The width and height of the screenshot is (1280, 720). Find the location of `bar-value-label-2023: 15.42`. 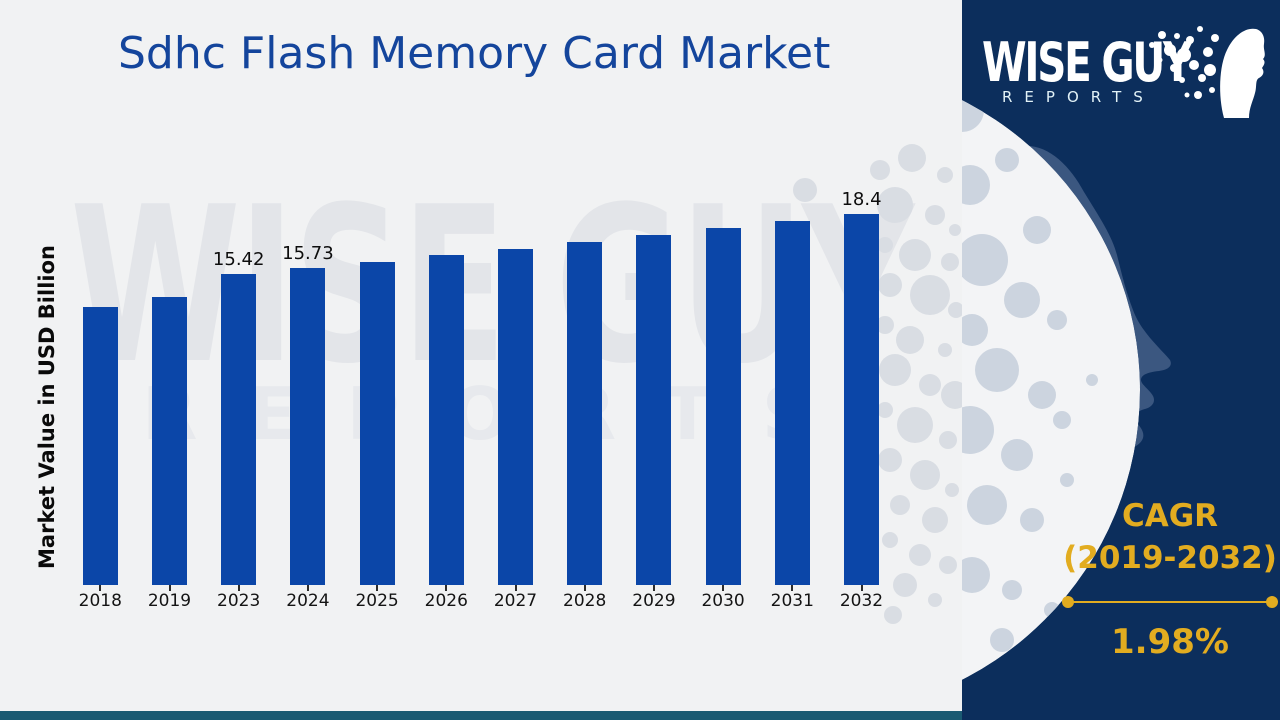

bar-value-label-2023: 15.42 is located at coordinates (238, 259).